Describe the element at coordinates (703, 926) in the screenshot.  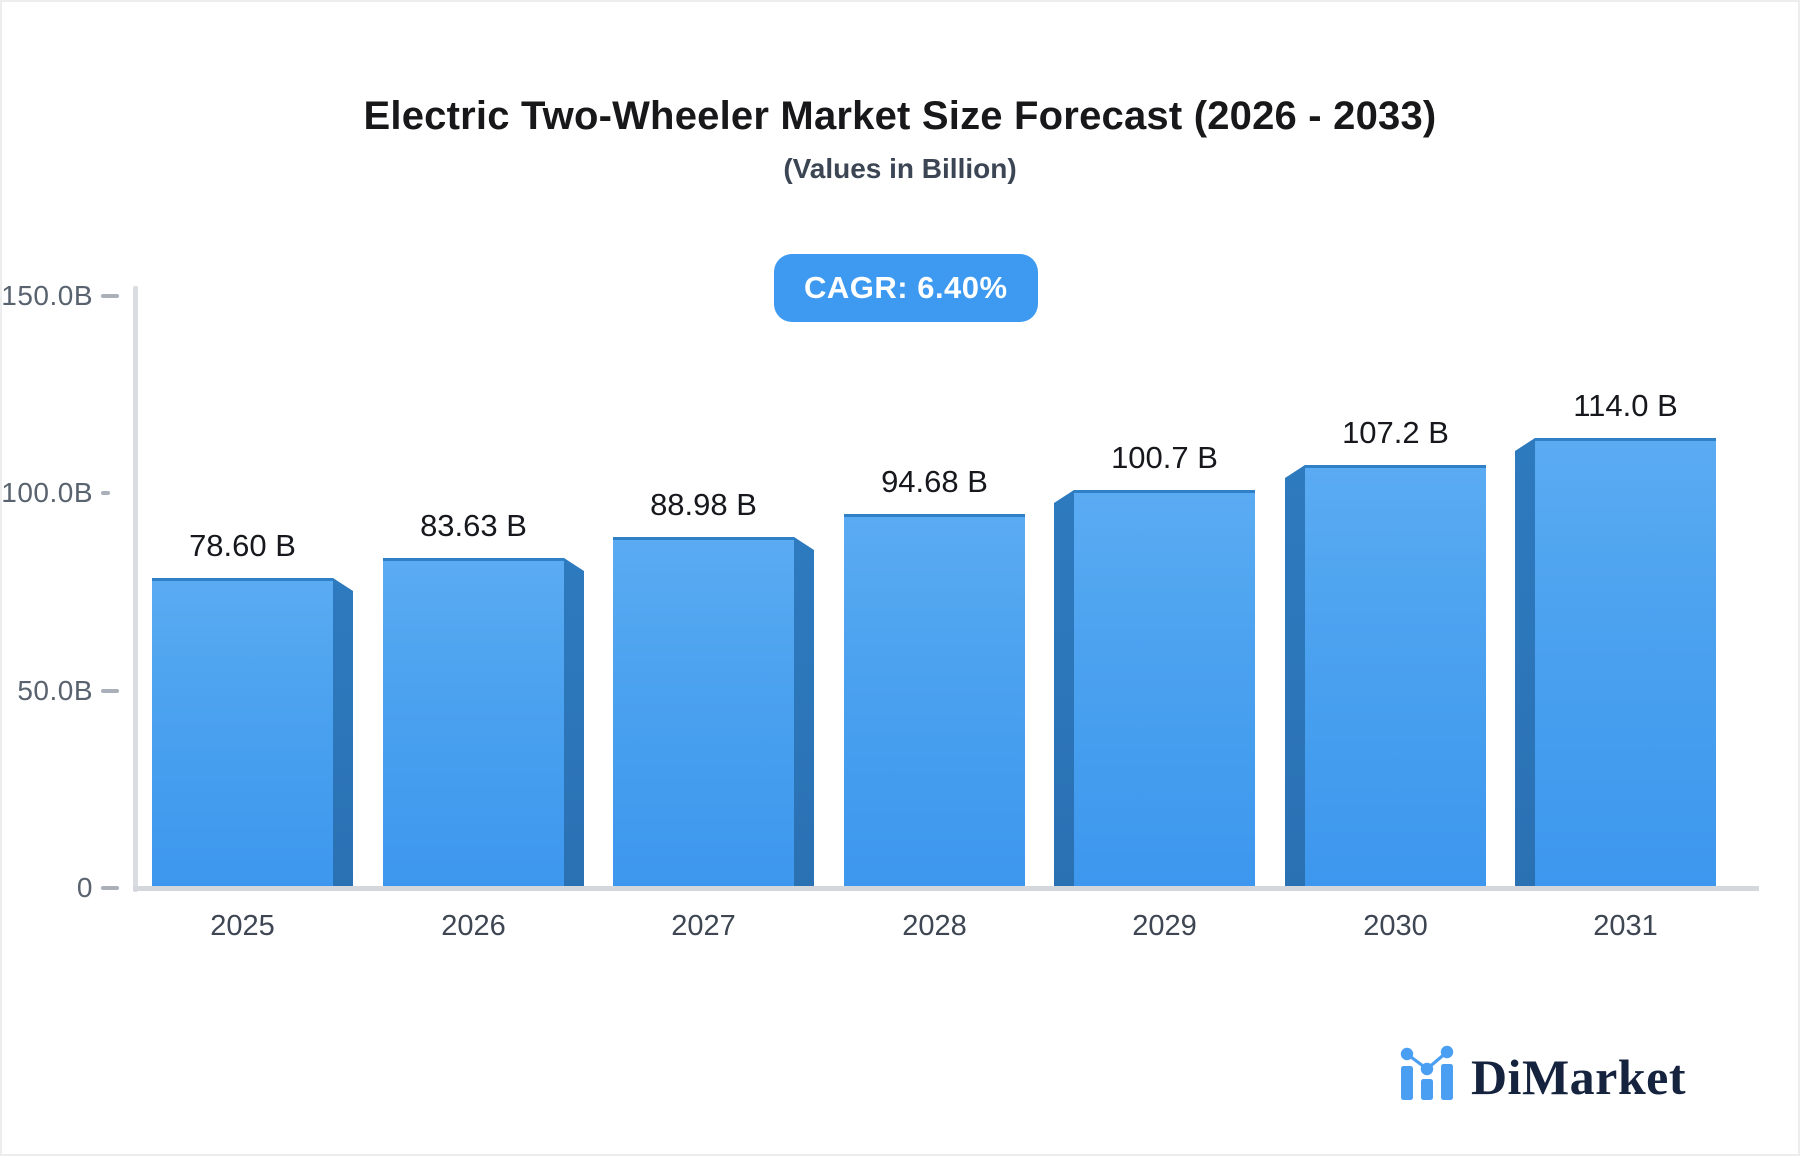
I see `x-axis-label: 2027` at that location.